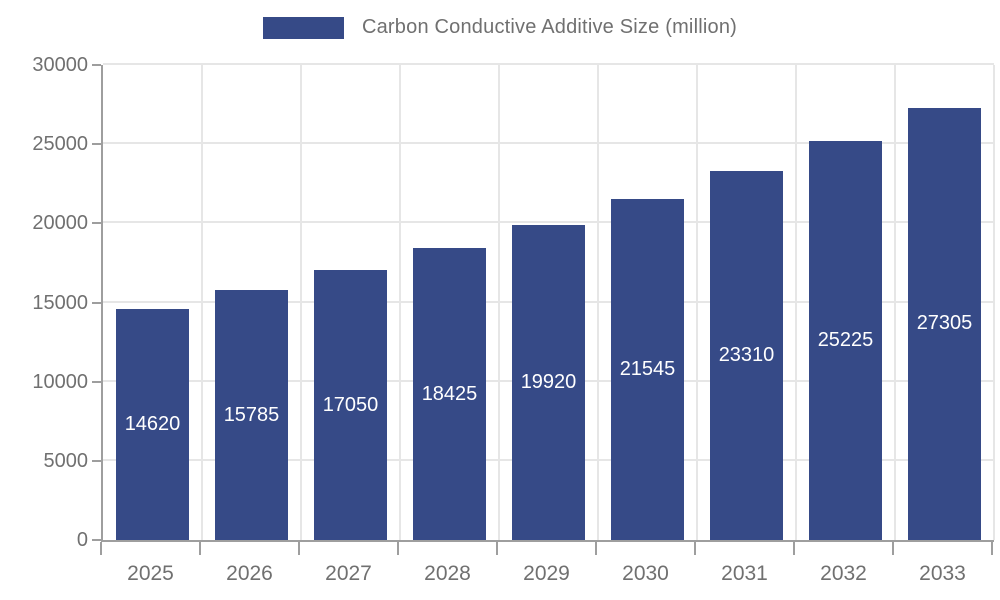  Describe the element at coordinates (60, 381) in the screenshot. I see `y-tick-label: 10000` at that location.